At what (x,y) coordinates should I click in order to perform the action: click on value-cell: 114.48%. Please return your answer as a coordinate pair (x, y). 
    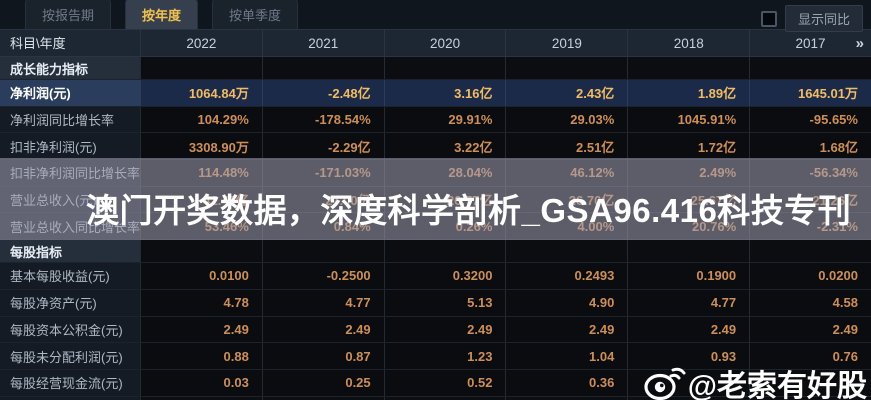
    Looking at the image, I should click on (201, 173).